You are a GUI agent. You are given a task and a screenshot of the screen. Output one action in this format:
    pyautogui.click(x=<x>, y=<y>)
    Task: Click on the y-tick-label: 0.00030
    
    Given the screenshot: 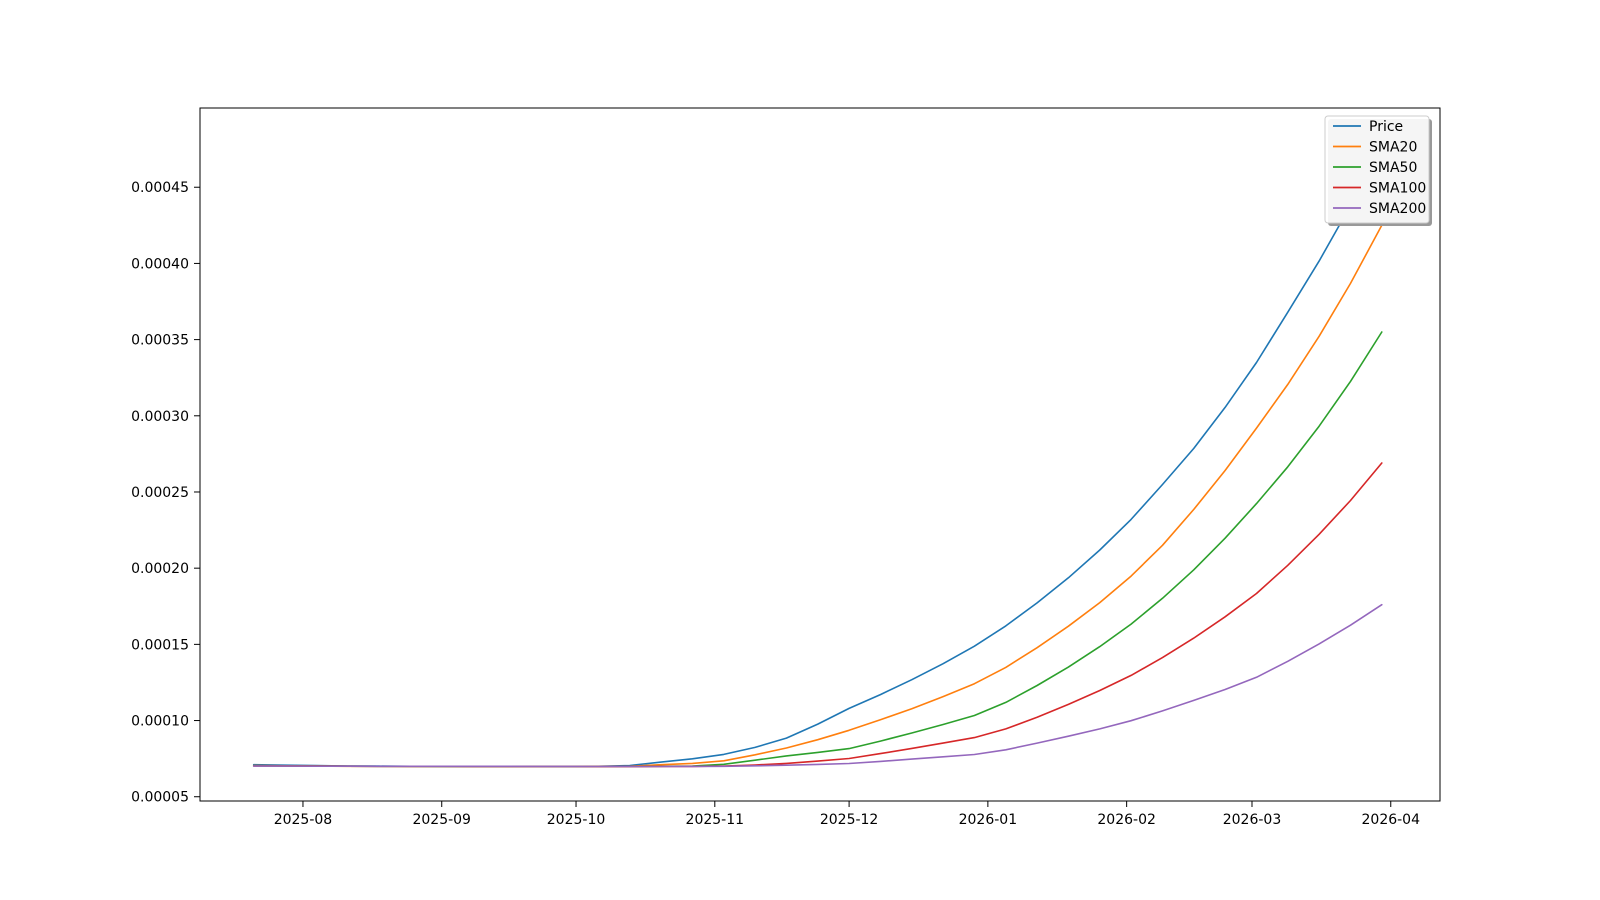 What is the action you would take?
    pyautogui.click(x=160, y=417)
    